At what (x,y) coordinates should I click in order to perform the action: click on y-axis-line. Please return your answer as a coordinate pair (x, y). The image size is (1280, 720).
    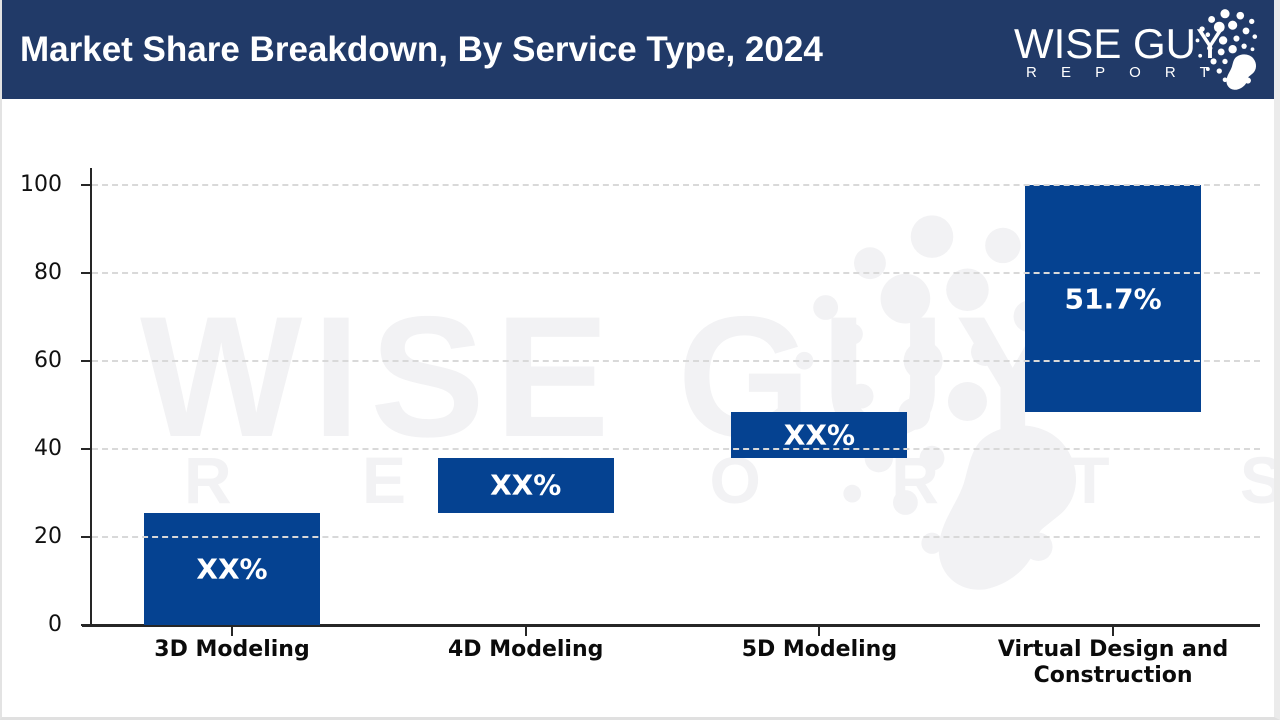
    Looking at the image, I should click on (91, 397).